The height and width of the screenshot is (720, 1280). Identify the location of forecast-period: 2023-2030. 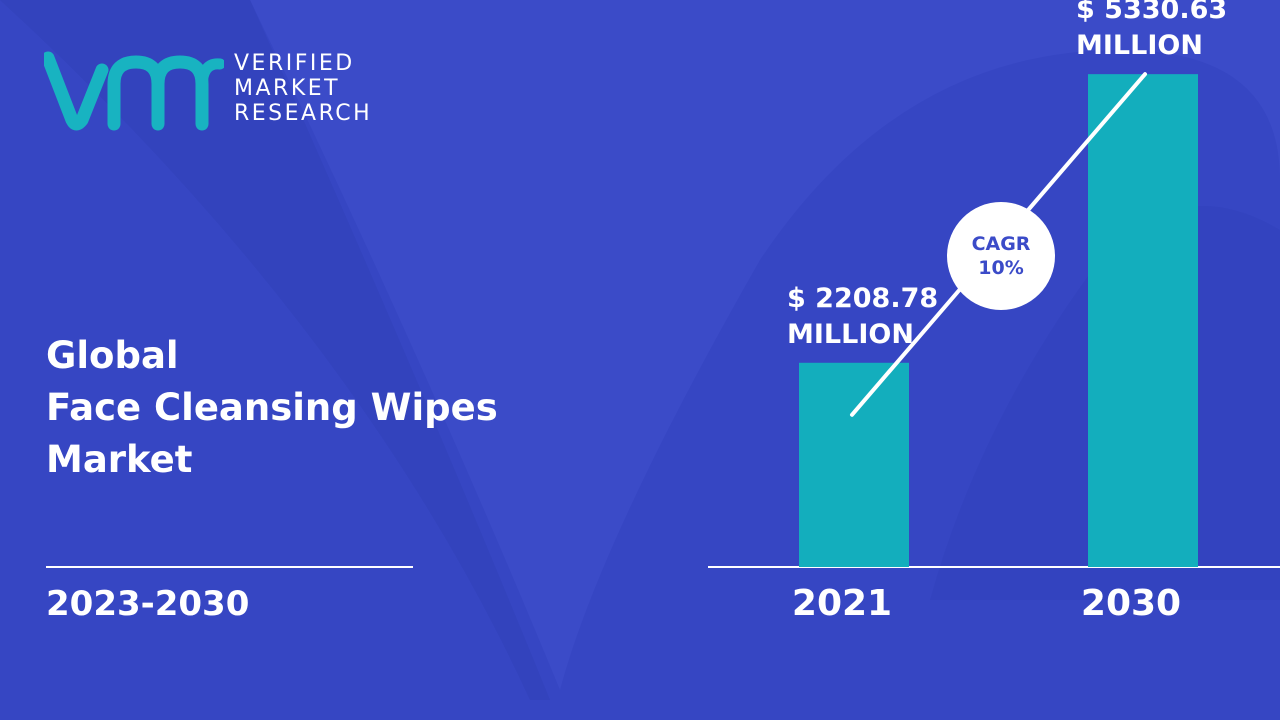
(148, 604).